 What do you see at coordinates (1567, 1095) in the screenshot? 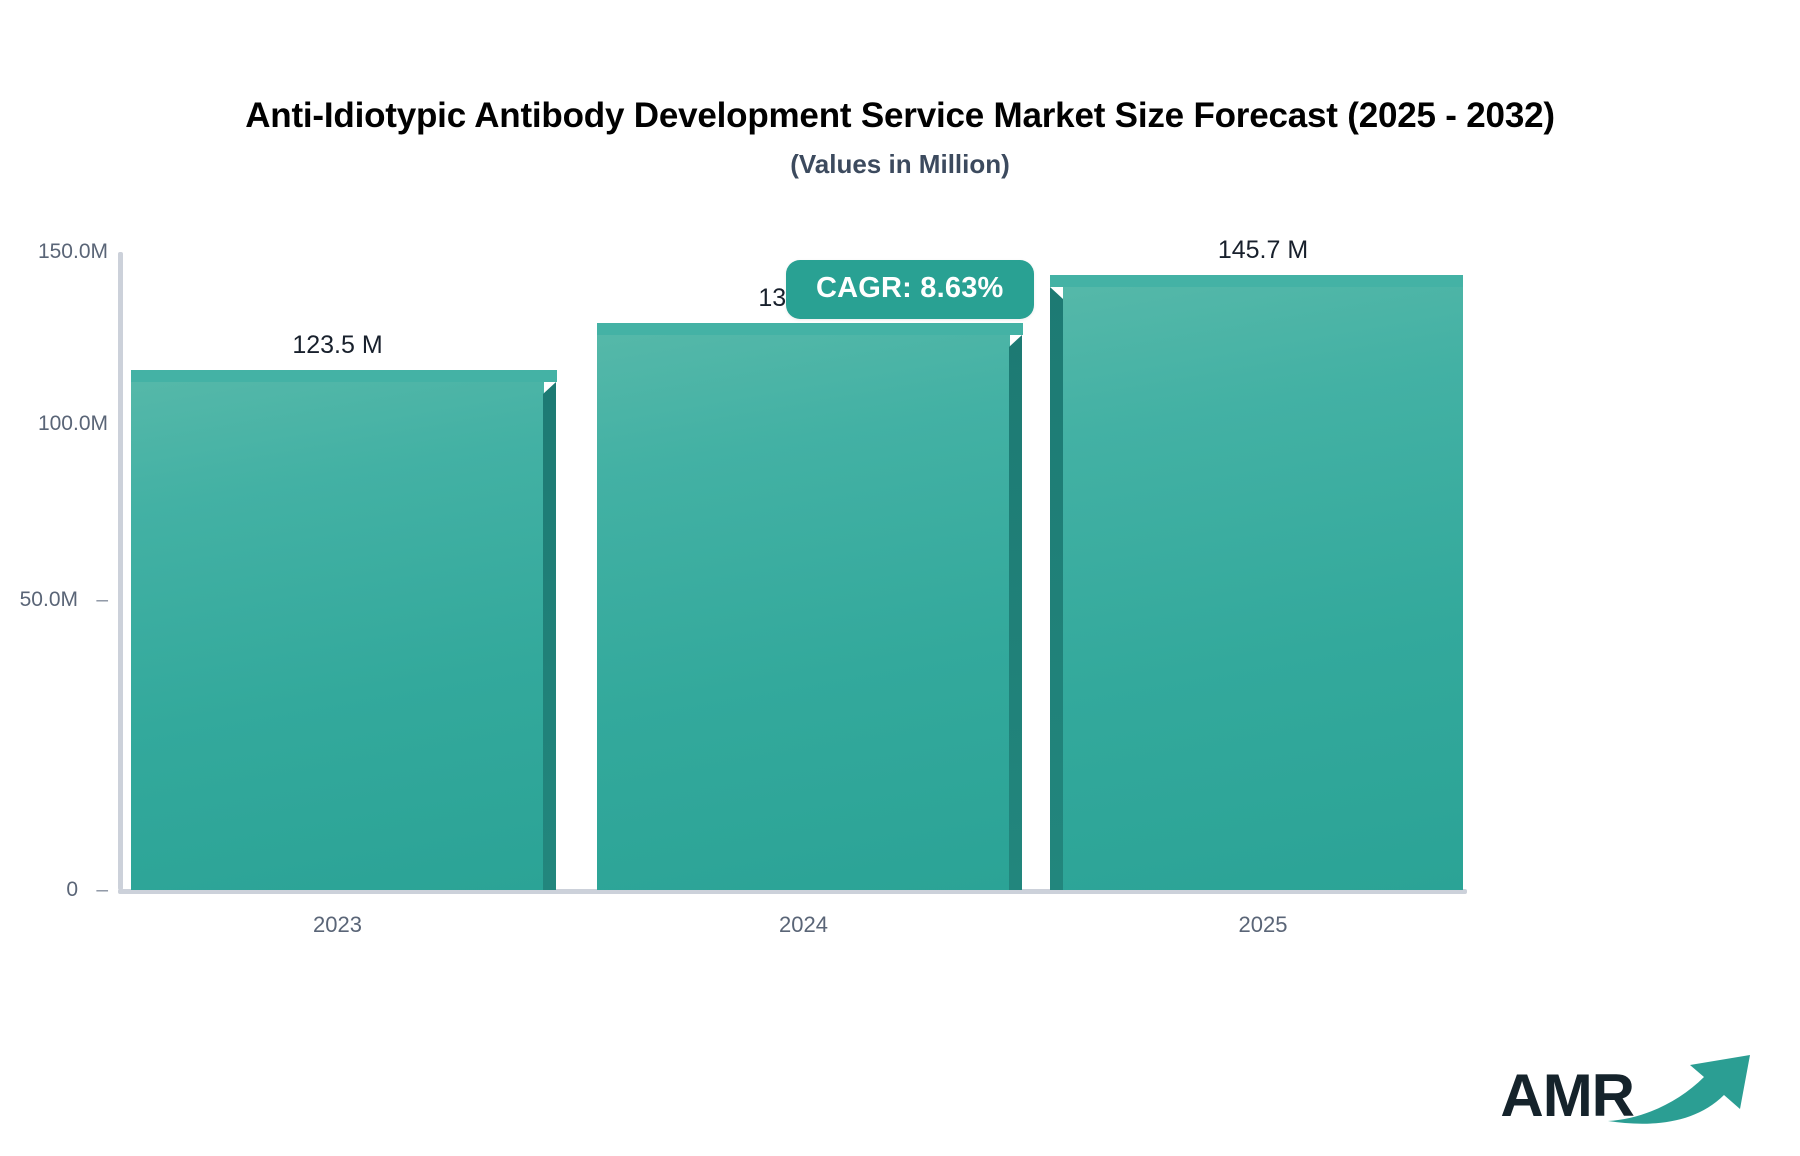
I see `logo-text: AMR` at bounding box center [1567, 1095].